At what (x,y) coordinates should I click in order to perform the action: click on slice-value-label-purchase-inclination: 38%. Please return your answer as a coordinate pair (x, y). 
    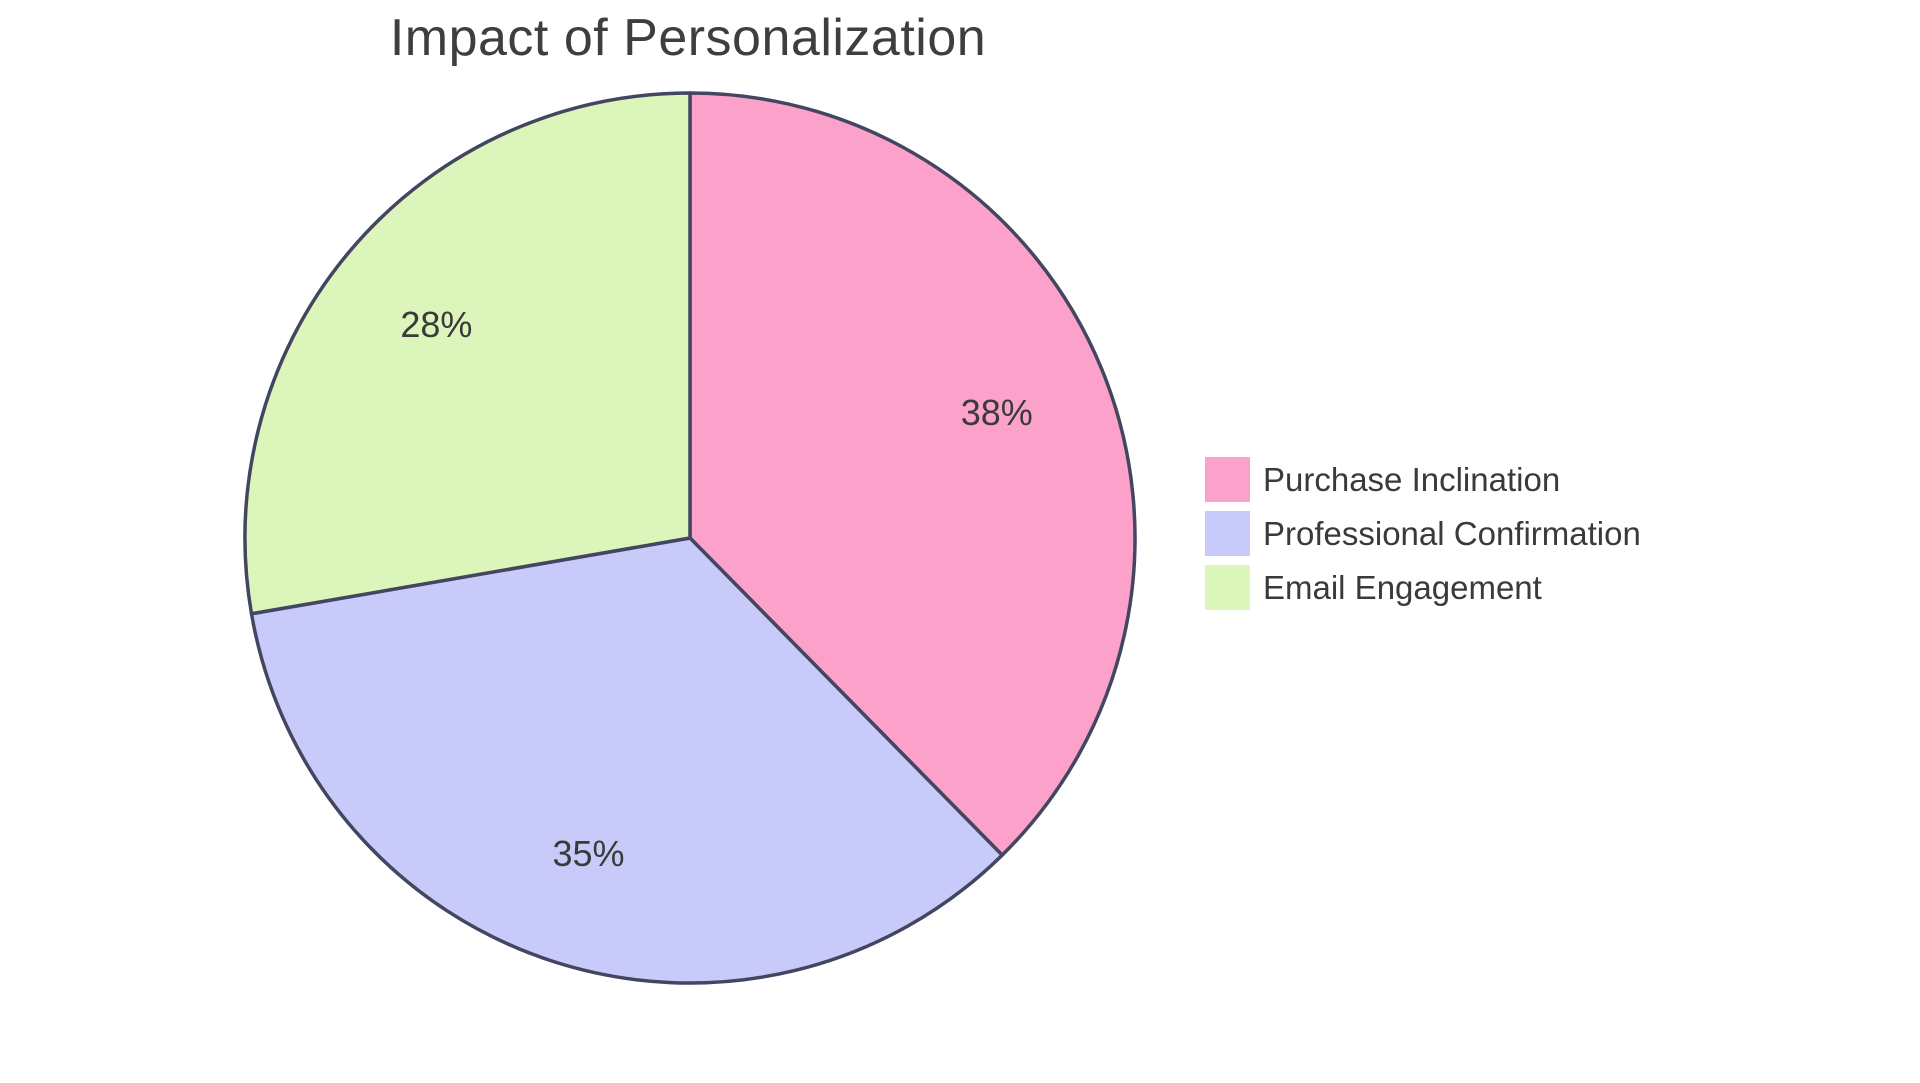
    Looking at the image, I should click on (997, 412).